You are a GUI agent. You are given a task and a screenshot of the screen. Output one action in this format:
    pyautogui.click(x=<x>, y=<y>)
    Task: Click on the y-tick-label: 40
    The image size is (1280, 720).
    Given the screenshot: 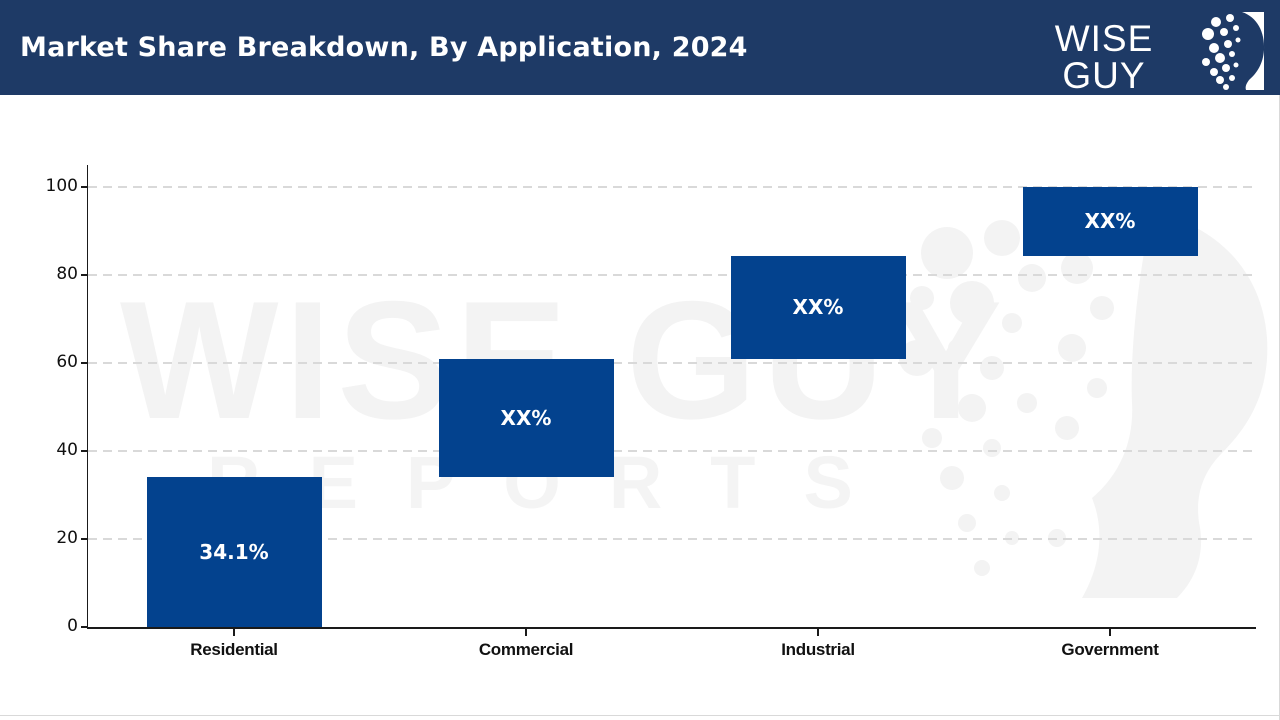 What is the action you would take?
    pyautogui.click(x=67, y=450)
    